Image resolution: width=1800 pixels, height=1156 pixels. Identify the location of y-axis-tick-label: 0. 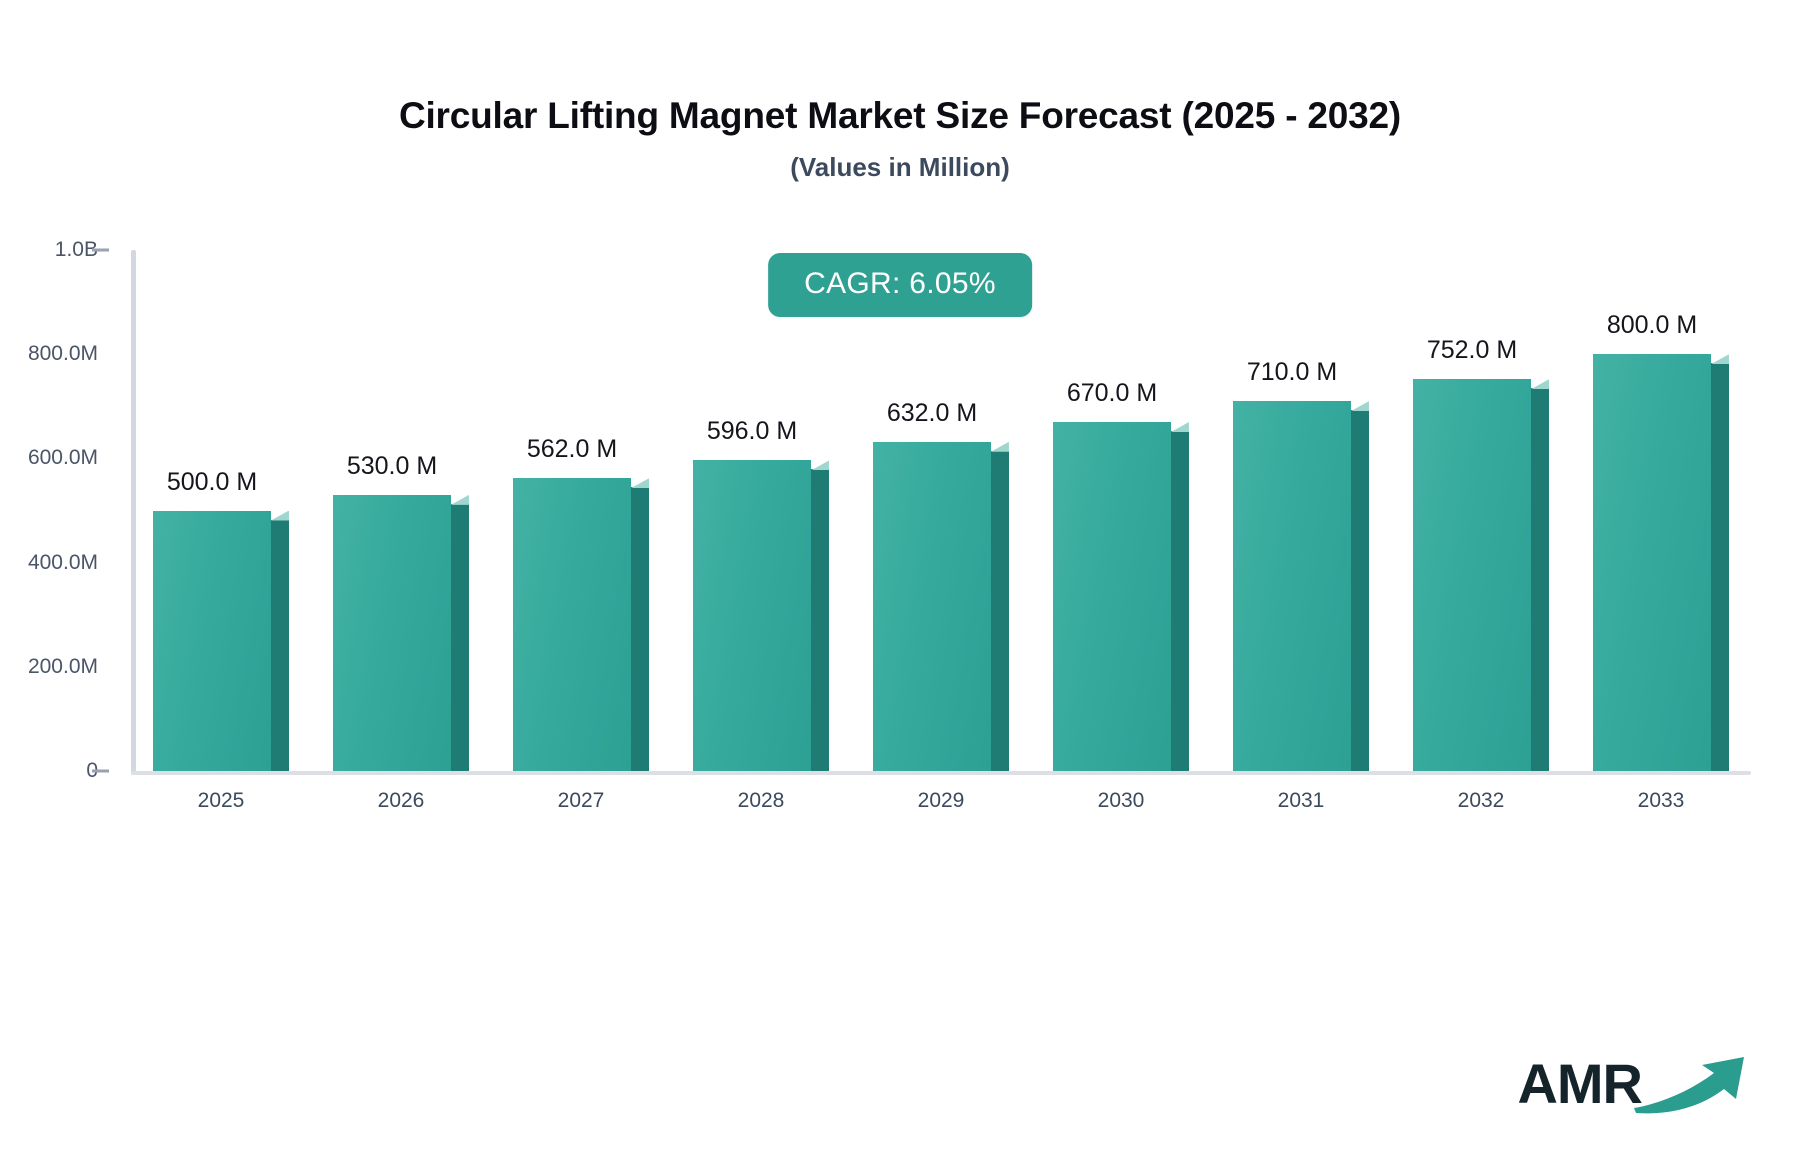
(49, 771).